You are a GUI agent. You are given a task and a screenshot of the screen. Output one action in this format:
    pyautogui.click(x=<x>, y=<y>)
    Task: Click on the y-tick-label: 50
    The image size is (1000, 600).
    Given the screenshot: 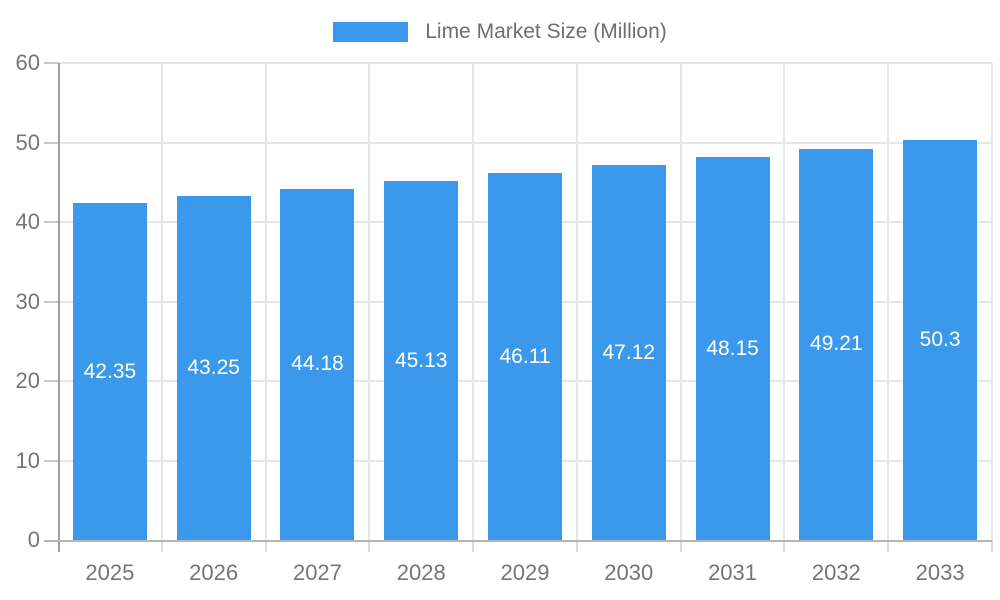 What is the action you would take?
    pyautogui.click(x=27, y=142)
    